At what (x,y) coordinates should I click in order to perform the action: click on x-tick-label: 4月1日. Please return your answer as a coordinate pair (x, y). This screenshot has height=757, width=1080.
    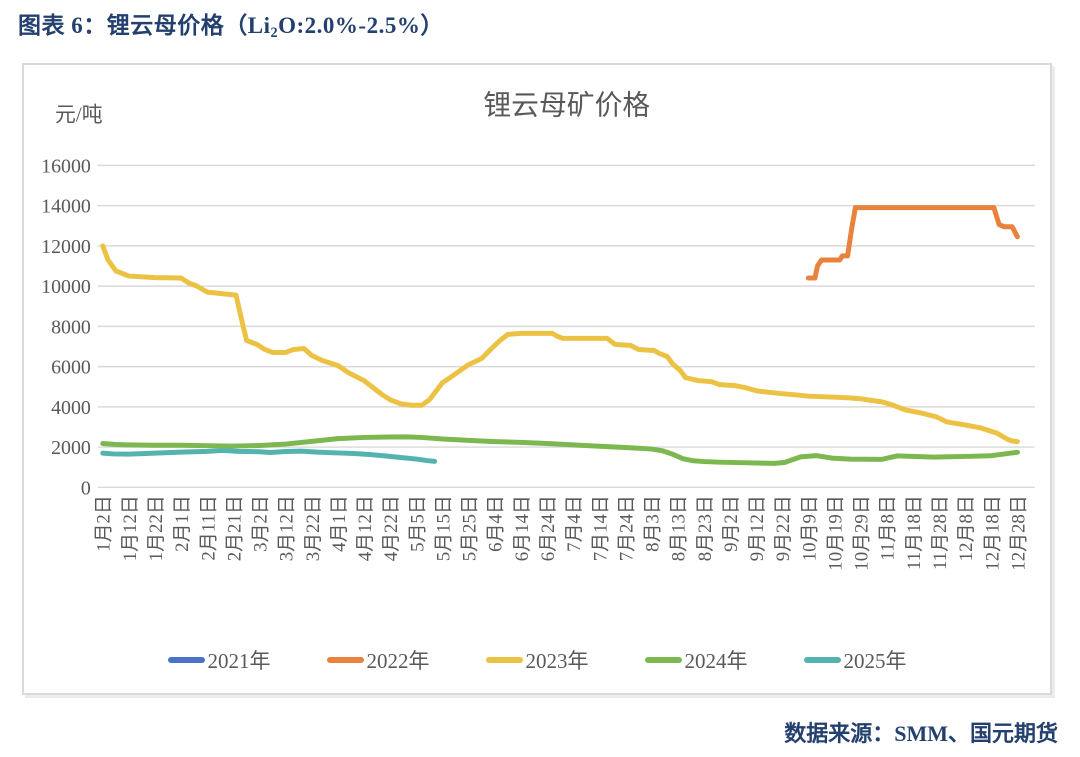
    Looking at the image, I should click on (339, 523).